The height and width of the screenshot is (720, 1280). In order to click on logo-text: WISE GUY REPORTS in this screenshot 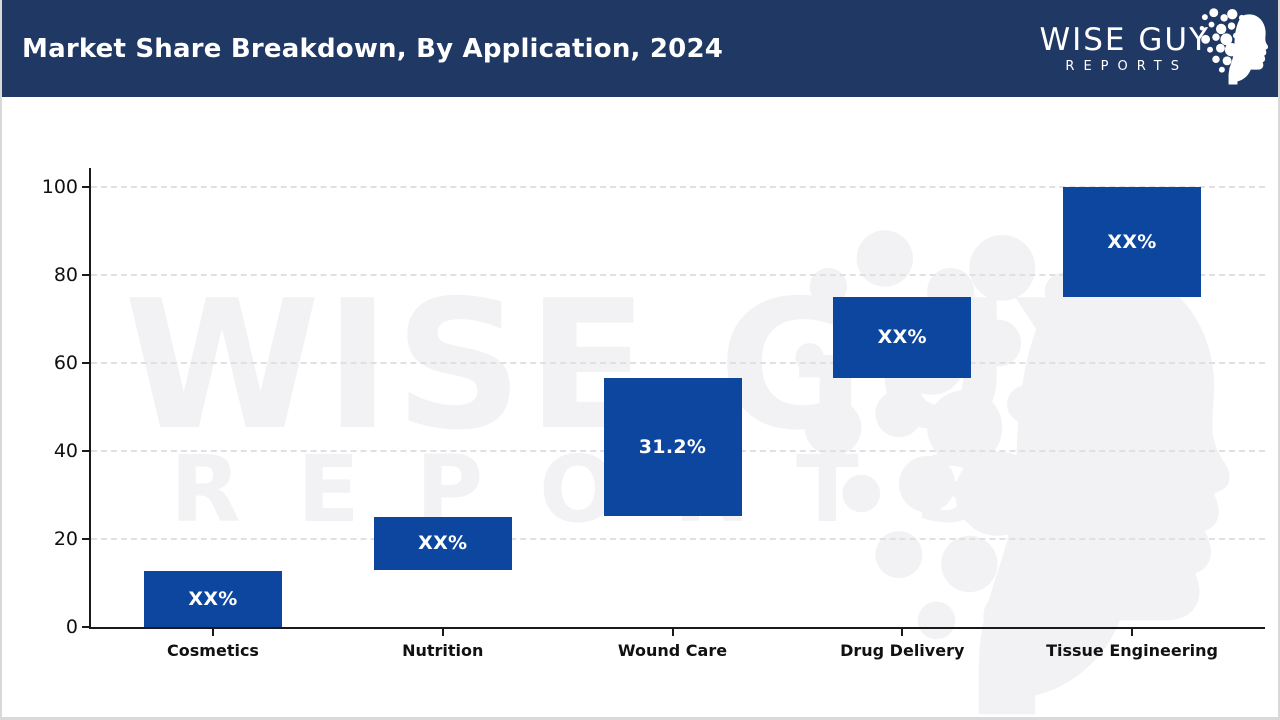, I will do `click(1124, 47)`.